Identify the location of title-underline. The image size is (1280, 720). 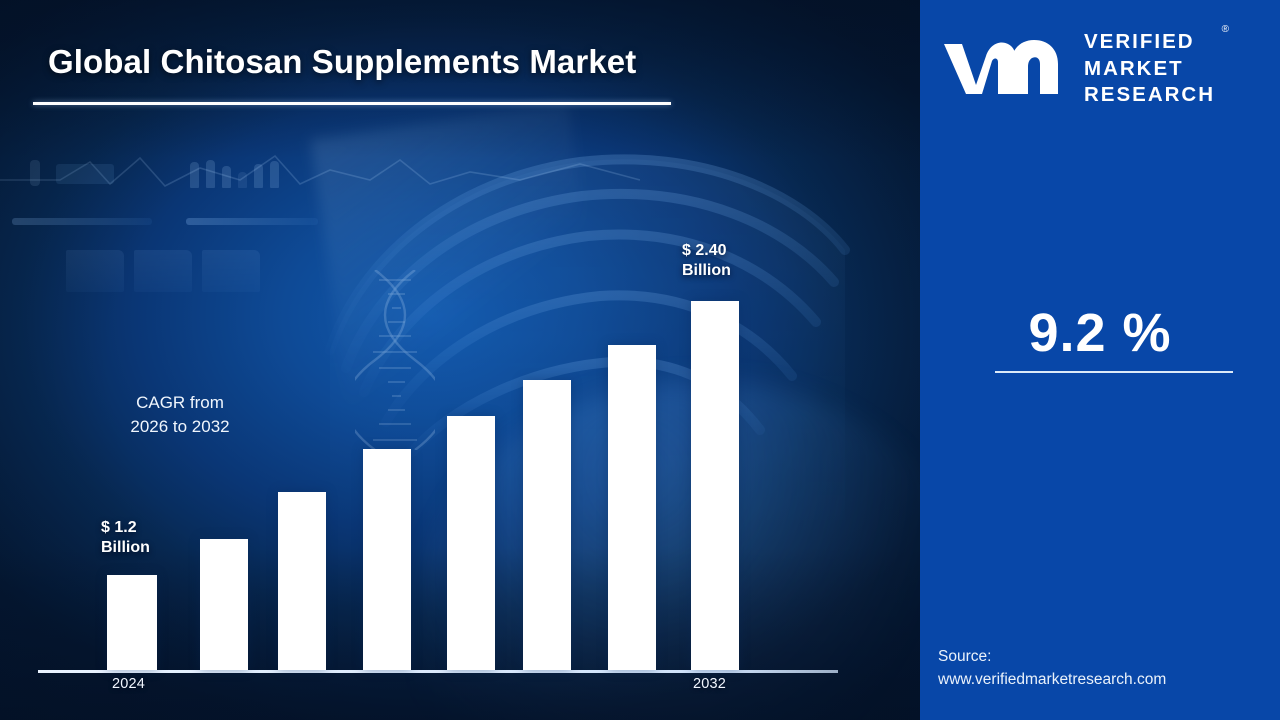
(352, 103).